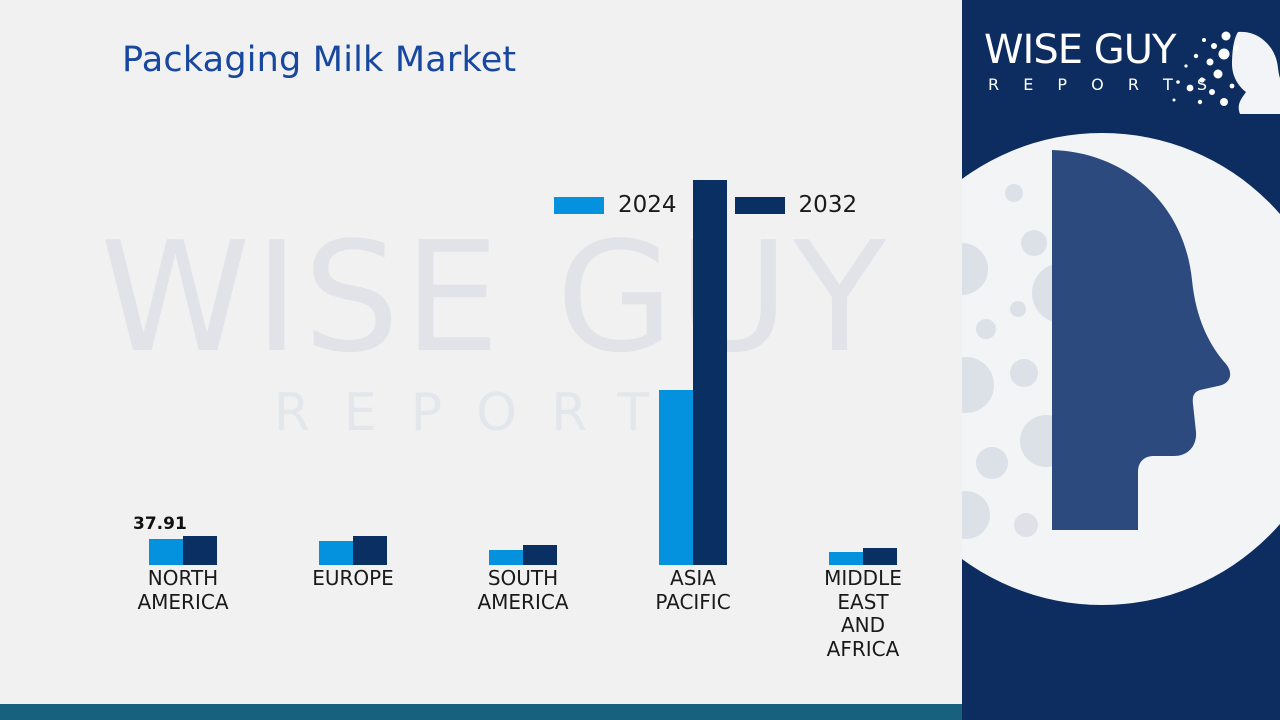 The image size is (1280, 720). What do you see at coordinates (353, 578) in the screenshot?
I see `category-label: EUROPE` at bounding box center [353, 578].